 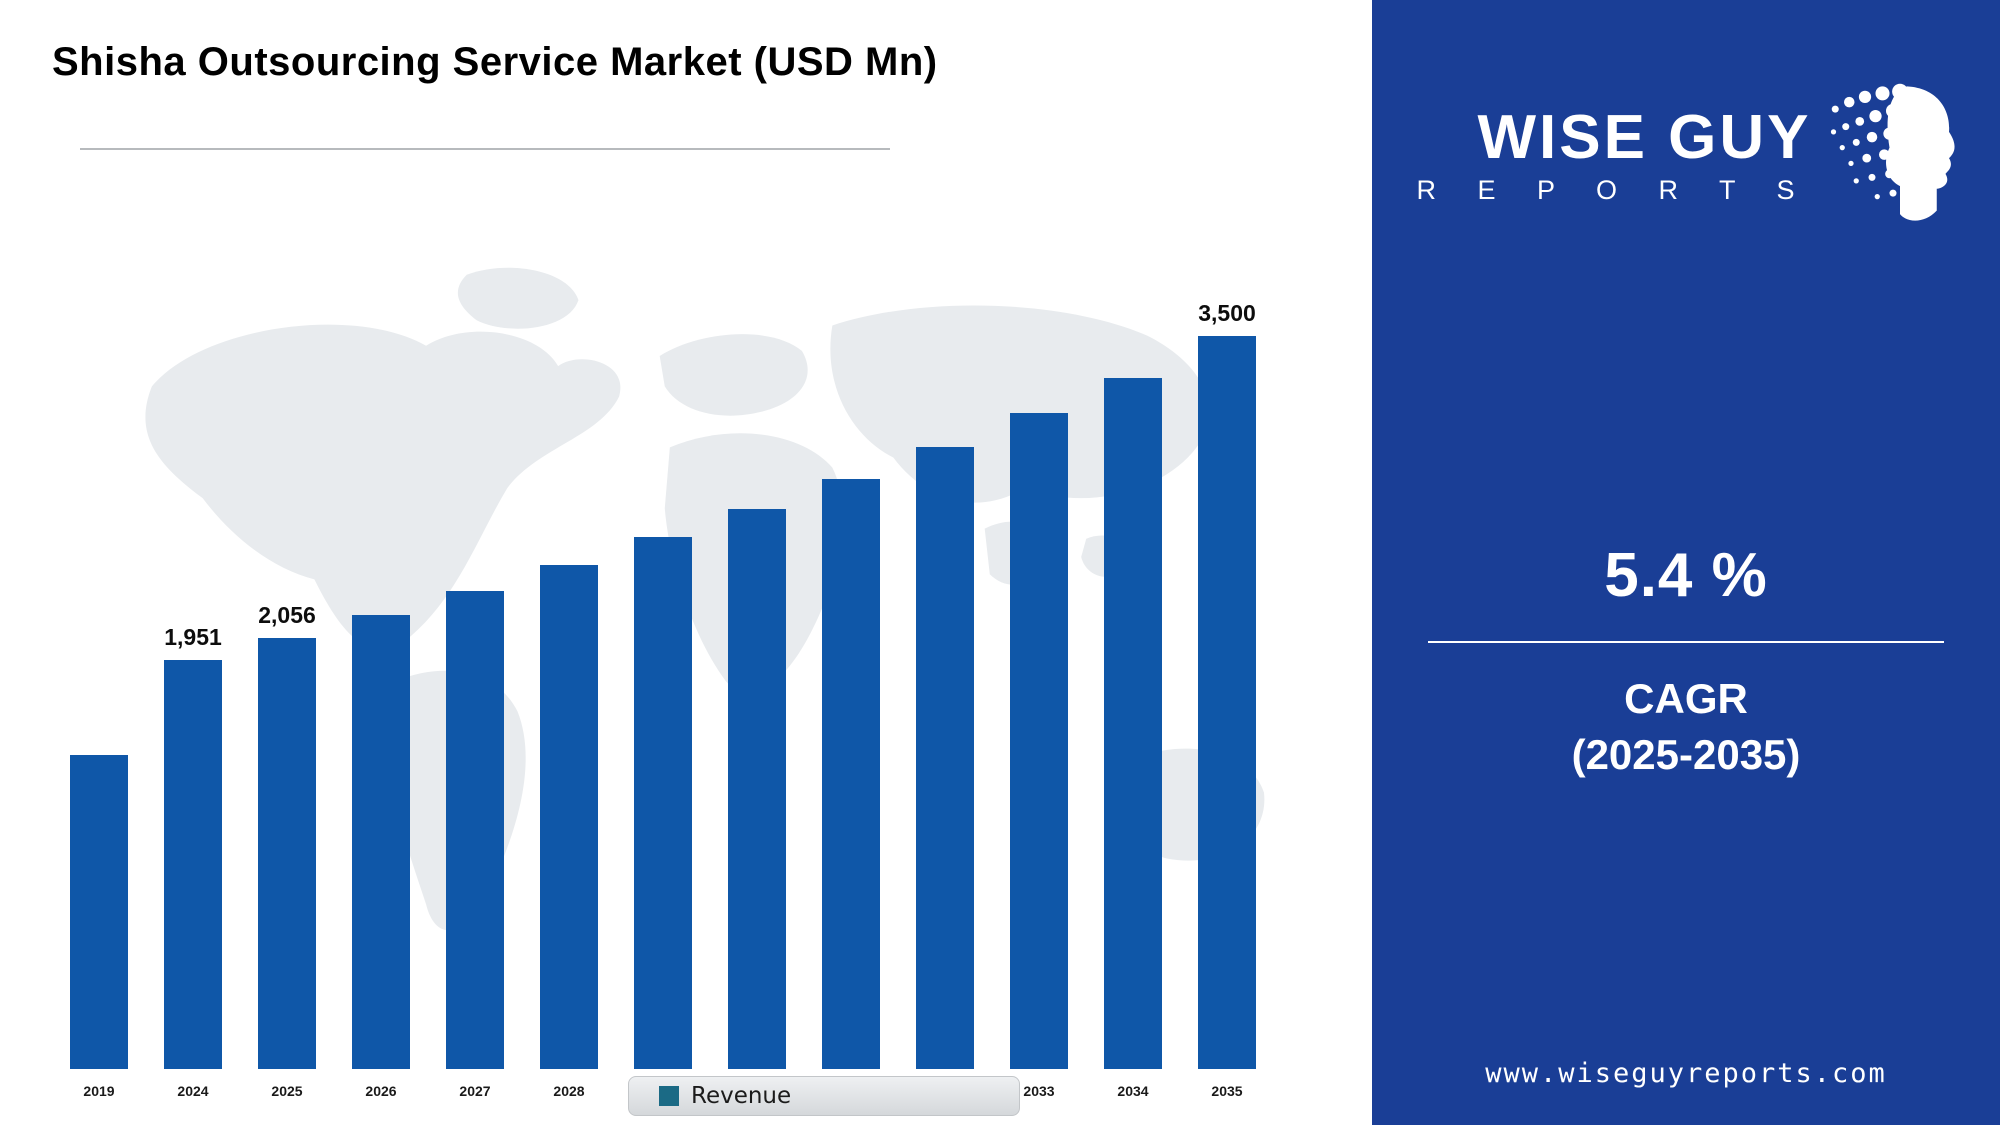 What do you see at coordinates (287, 1091) in the screenshot?
I see `bar-year-label: 2025` at bounding box center [287, 1091].